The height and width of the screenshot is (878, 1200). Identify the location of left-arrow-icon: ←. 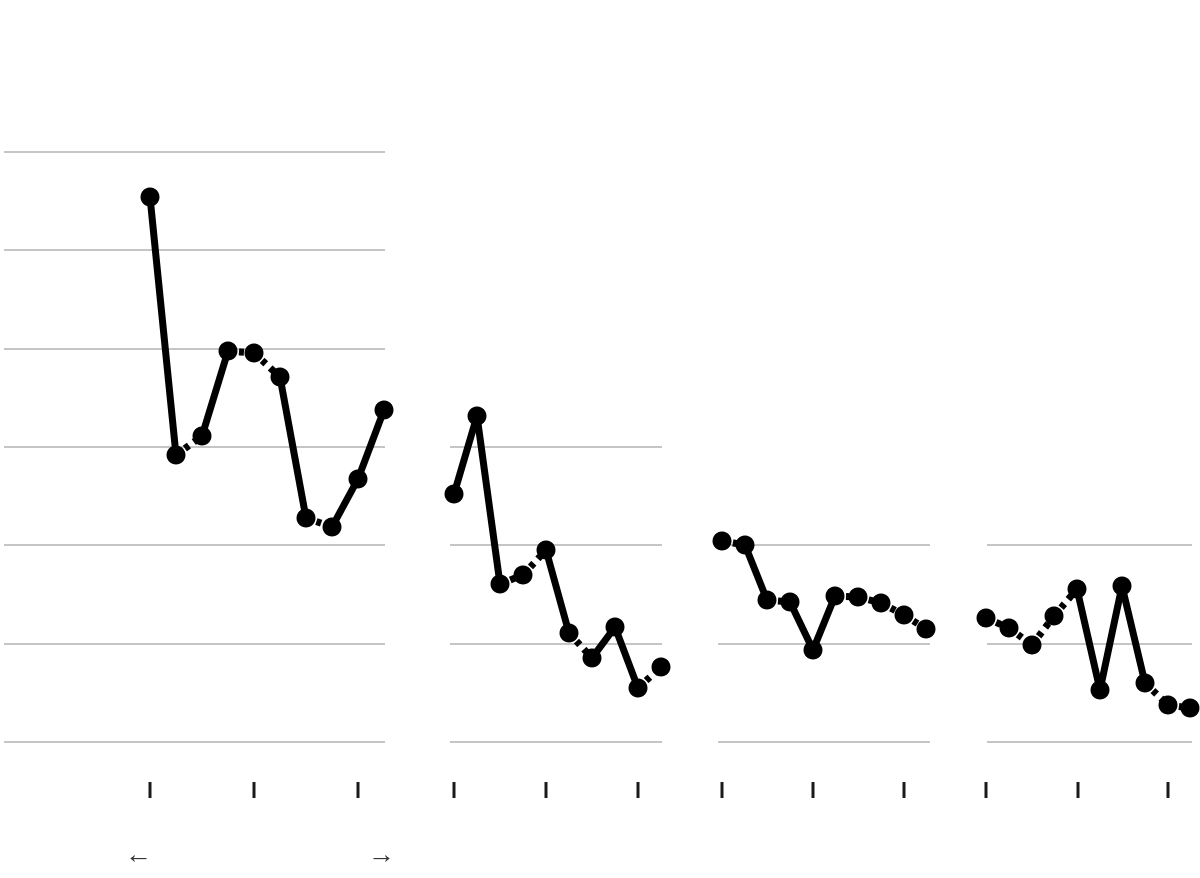
(138, 854).